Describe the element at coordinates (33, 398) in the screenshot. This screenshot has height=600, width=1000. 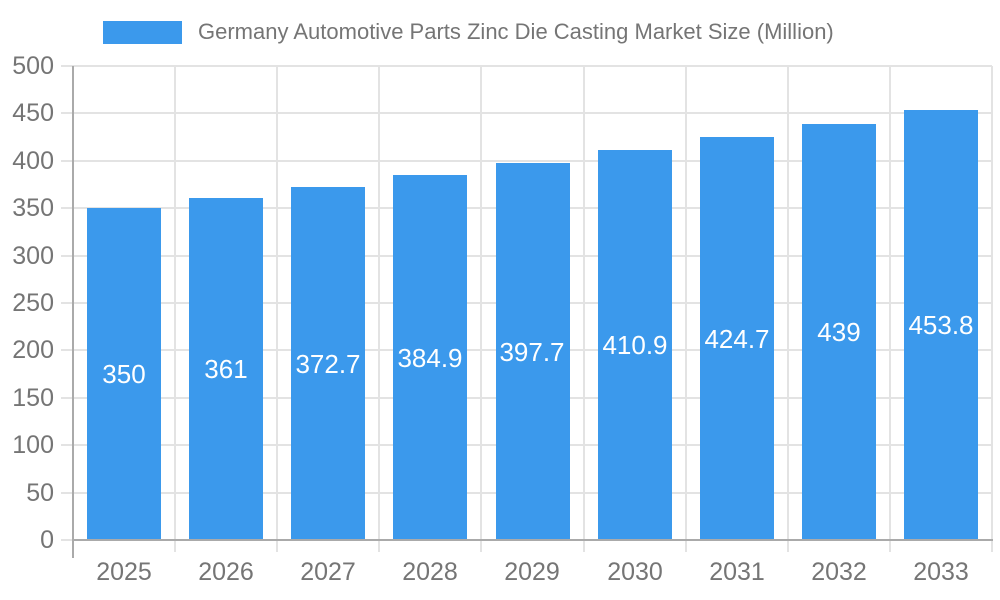
I see `y-axis-label: 150` at that location.